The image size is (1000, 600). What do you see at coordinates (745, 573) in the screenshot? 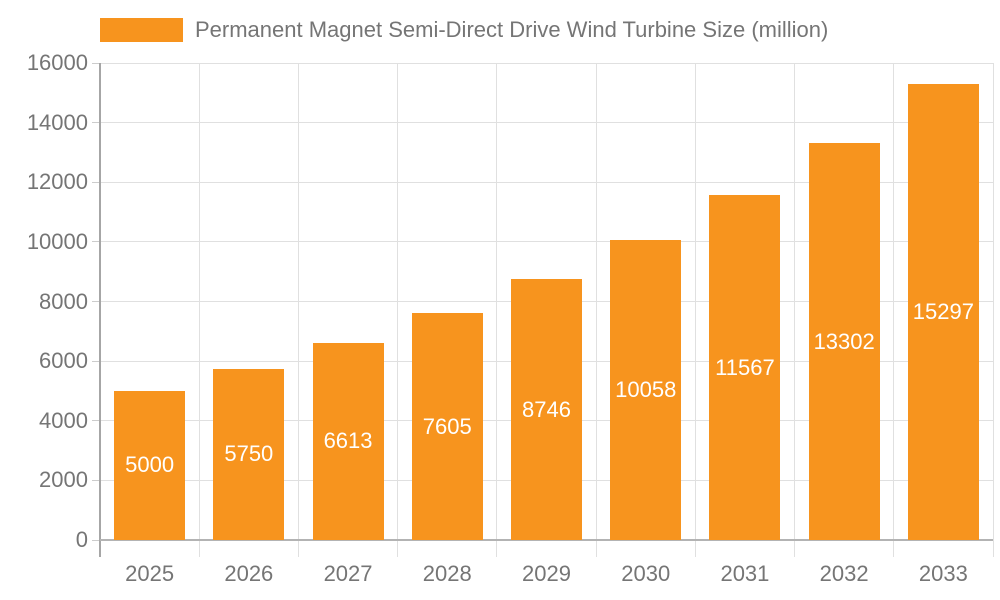
I see `x-tick-label: 2031` at bounding box center [745, 573].